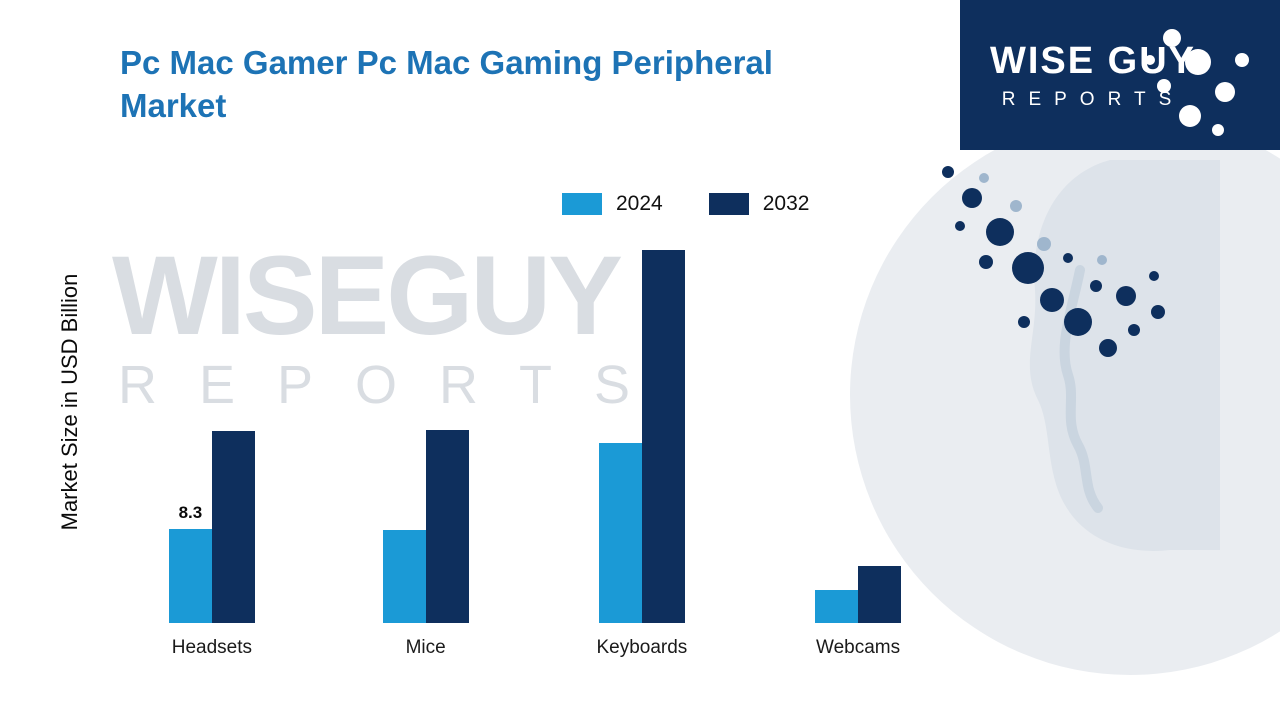  Describe the element at coordinates (728, 204) in the screenshot. I see `legend-swatch-2032` at that location.